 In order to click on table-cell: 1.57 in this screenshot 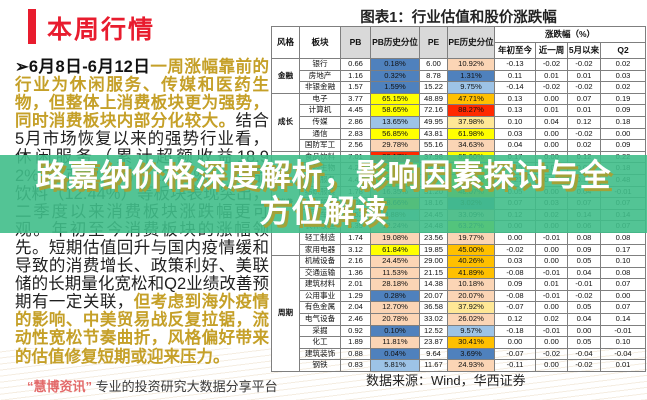, I will do `click(355, 87)`.